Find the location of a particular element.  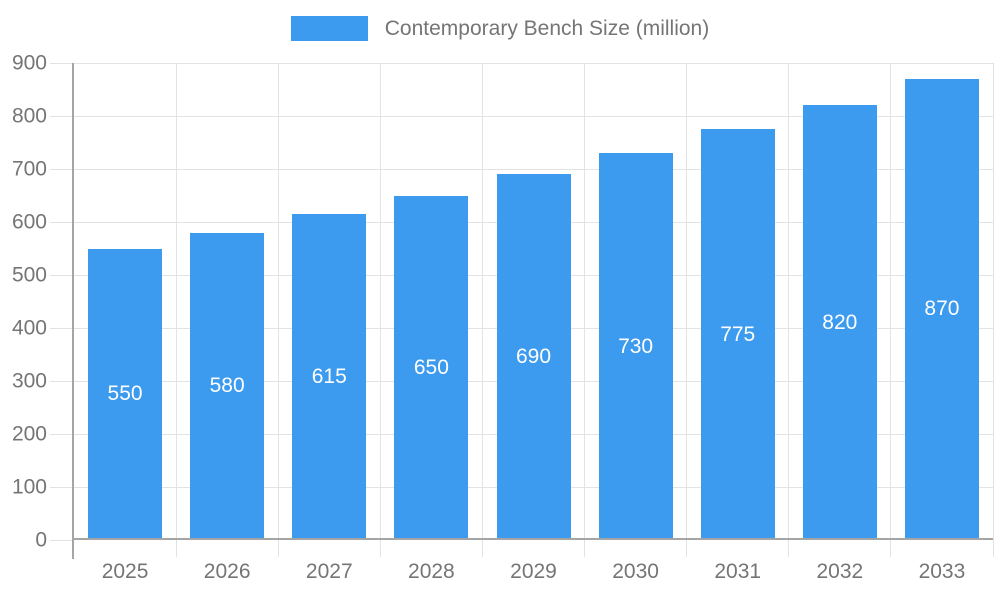

bar-2029: 690 is located at coordinates (533, 357).